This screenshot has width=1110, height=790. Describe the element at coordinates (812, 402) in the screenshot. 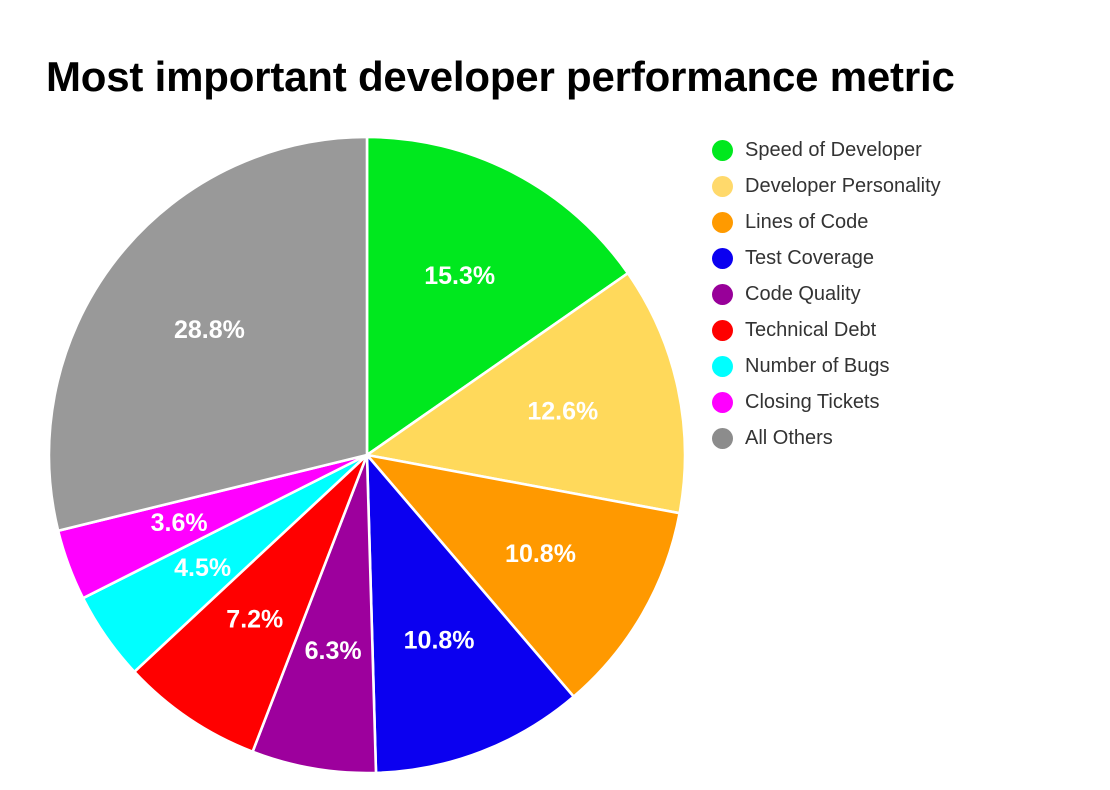

I see `legend-item-label: Closing Tickets` at that location.